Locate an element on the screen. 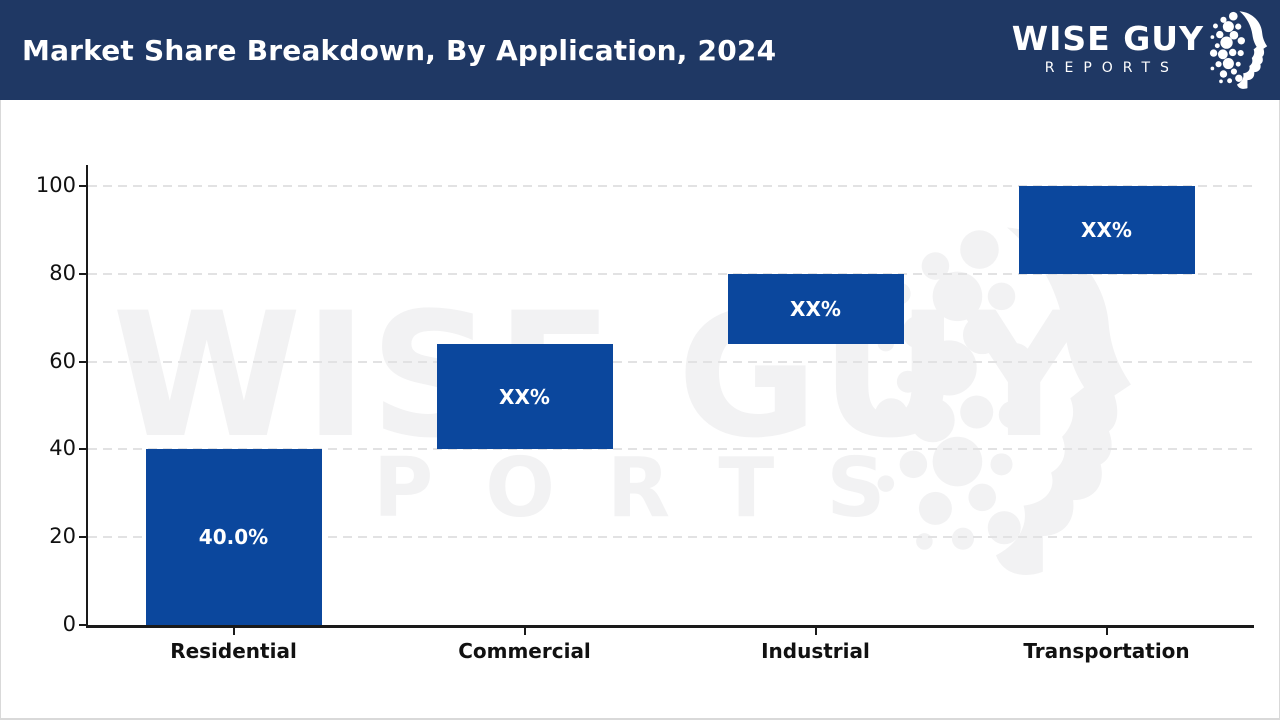  brand-logo: WISE GUY REPORTS is located at coordinates (1141, 50).